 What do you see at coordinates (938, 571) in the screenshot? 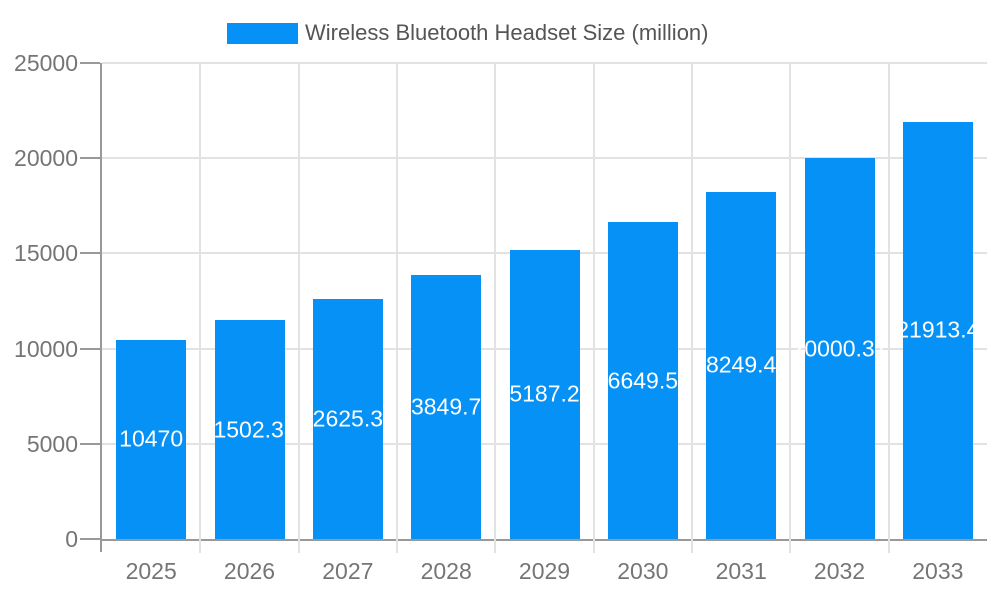
I see `x-tick-label: 2033` at bounding box center [938, 571].